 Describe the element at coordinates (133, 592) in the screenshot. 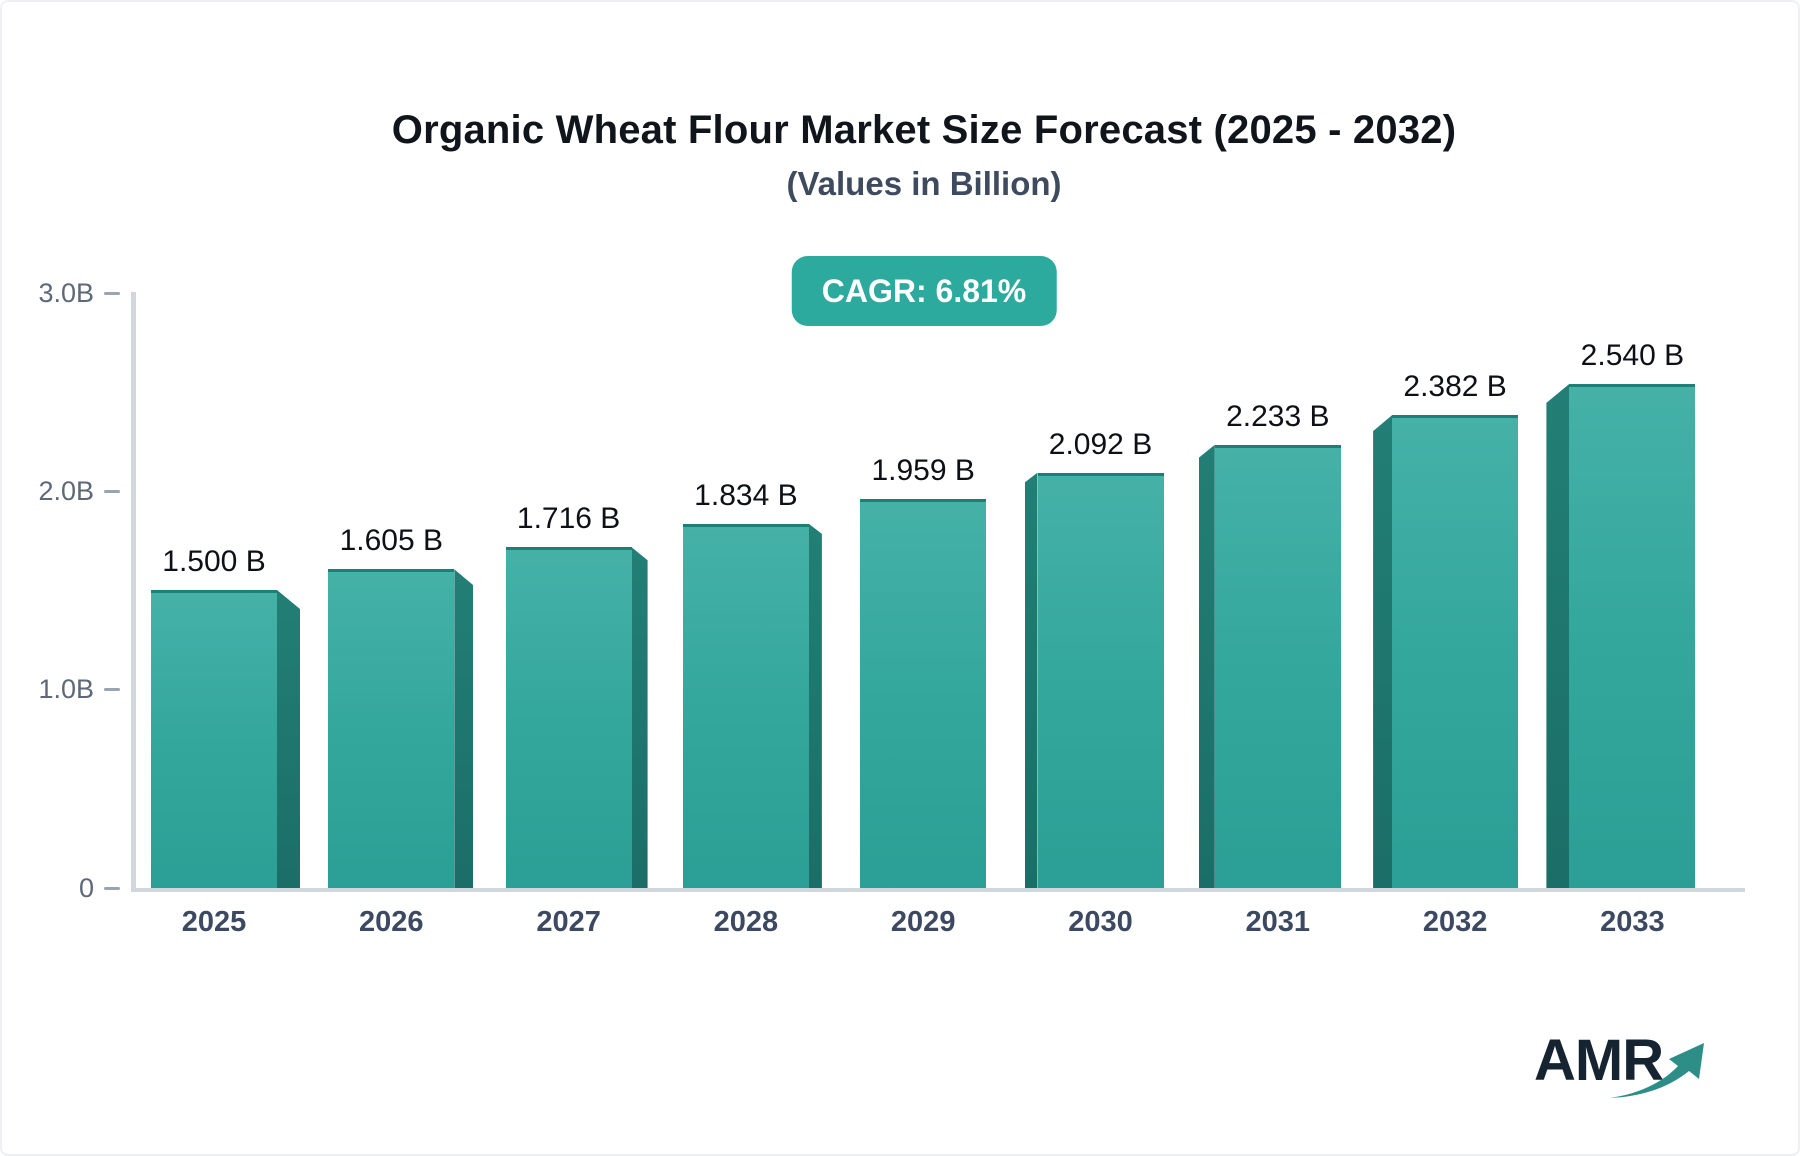

I see `y-axis-line` at that location.